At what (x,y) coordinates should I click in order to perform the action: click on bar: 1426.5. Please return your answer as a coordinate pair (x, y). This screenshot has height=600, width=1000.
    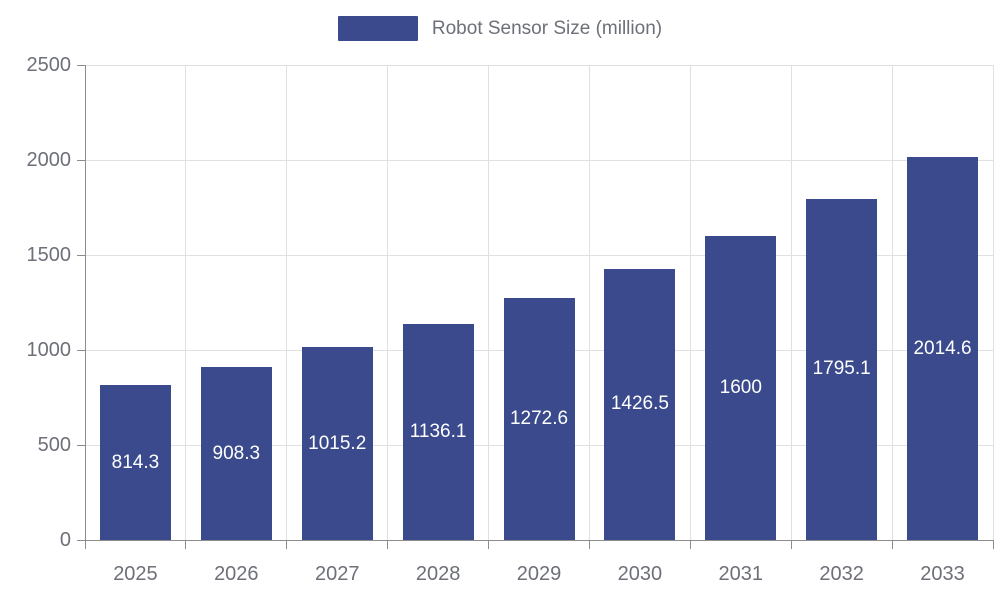
    Looking at the image, I should click on (640, 404).